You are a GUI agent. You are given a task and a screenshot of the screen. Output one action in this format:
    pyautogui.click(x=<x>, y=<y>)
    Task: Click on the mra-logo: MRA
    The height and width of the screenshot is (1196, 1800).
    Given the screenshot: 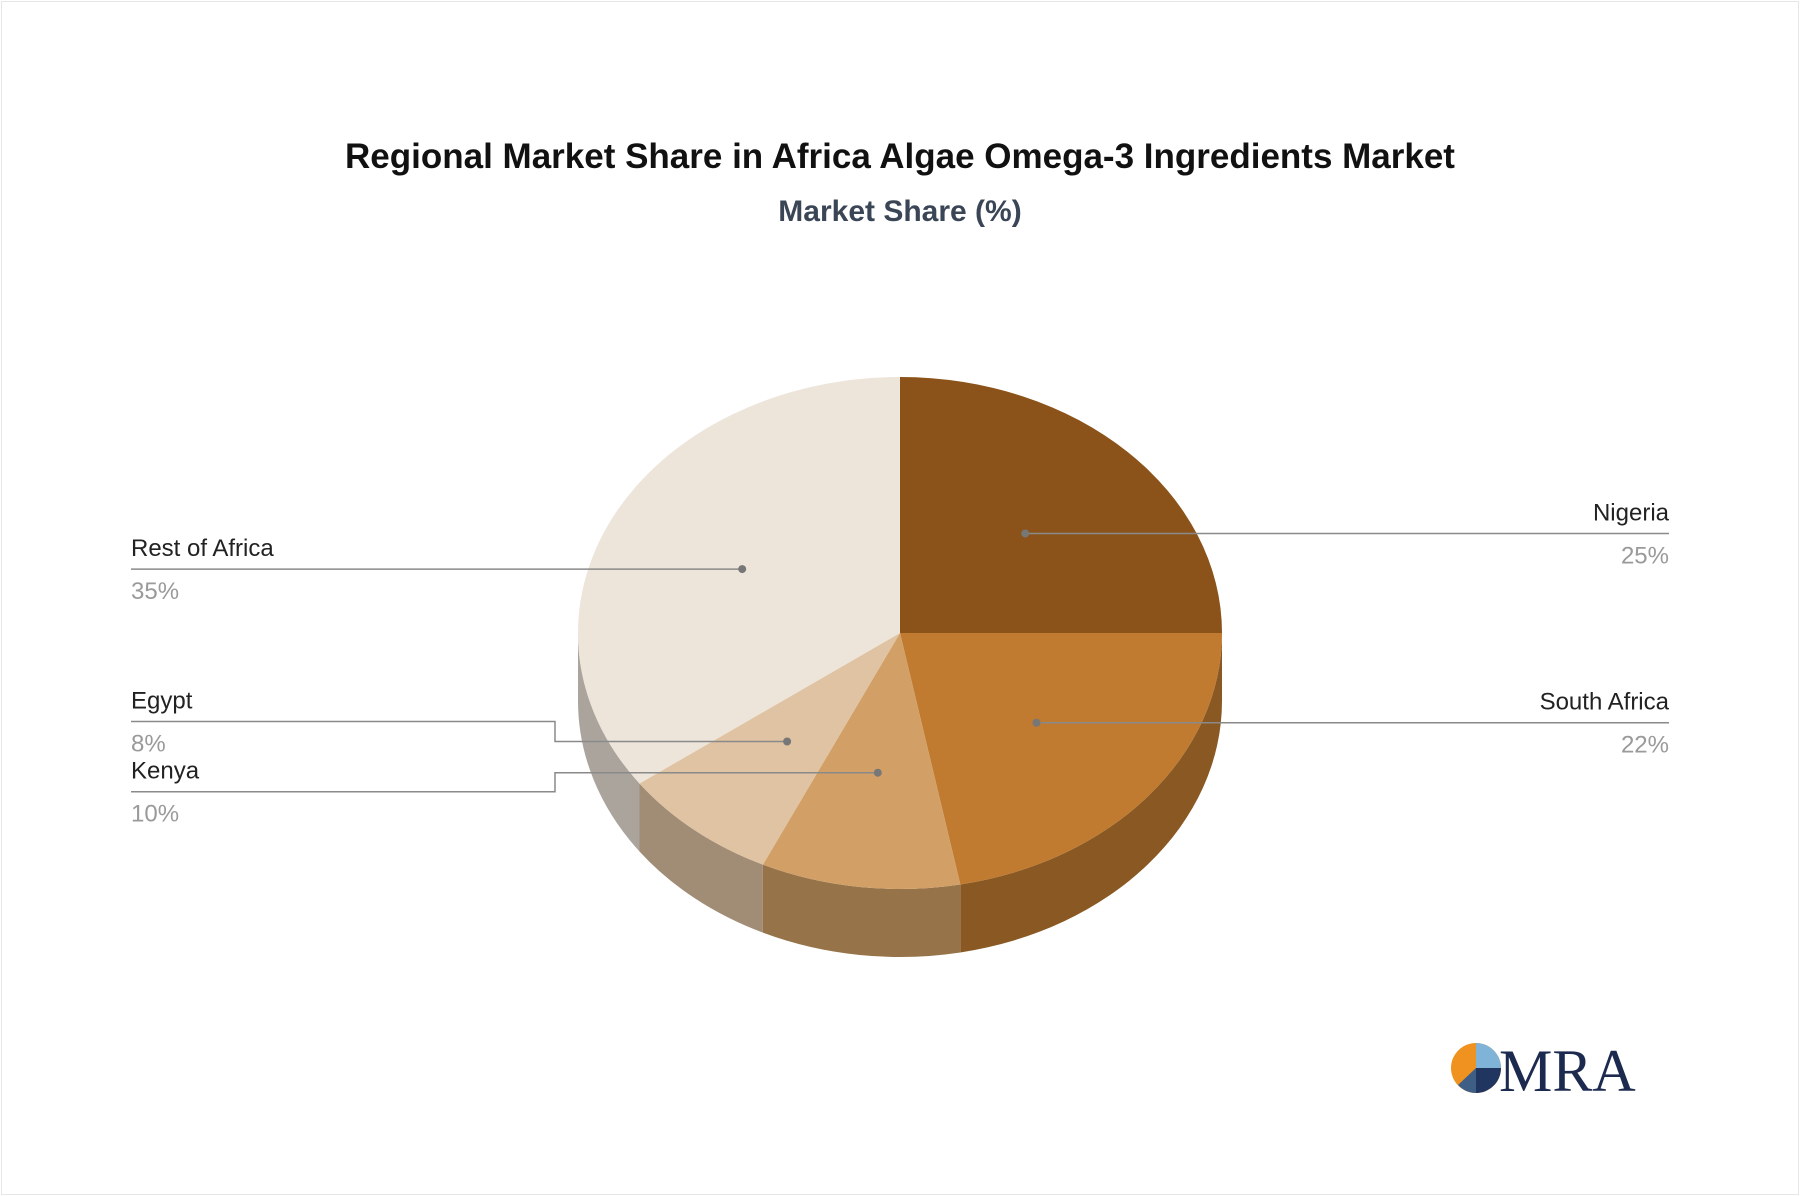 What is the action you would take?
    pyautogui.click(x=1543, y=1071)
    